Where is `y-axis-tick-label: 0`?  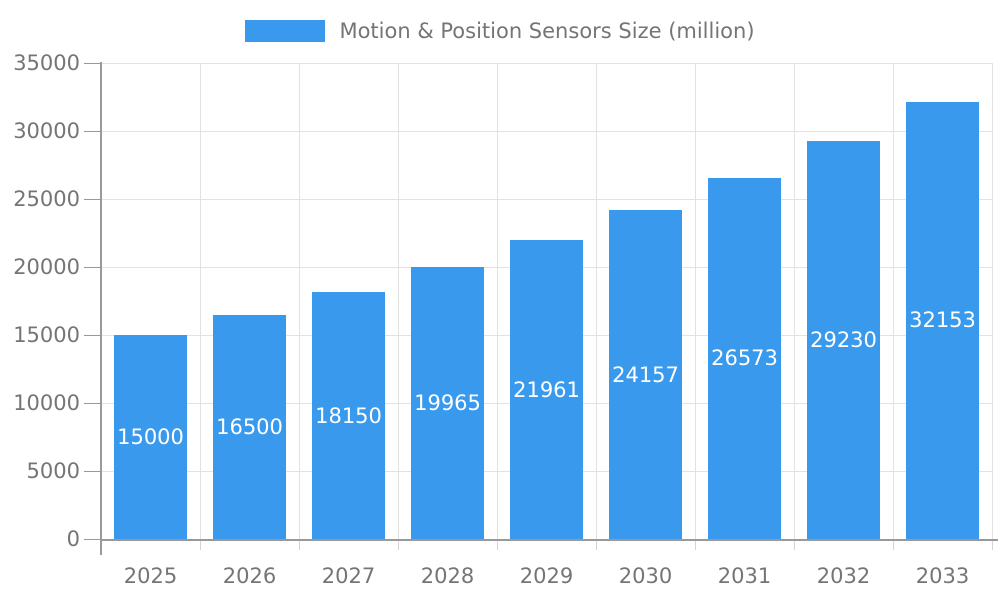
y-axis-tick-label: 0 is located at coordinates (73, 539).